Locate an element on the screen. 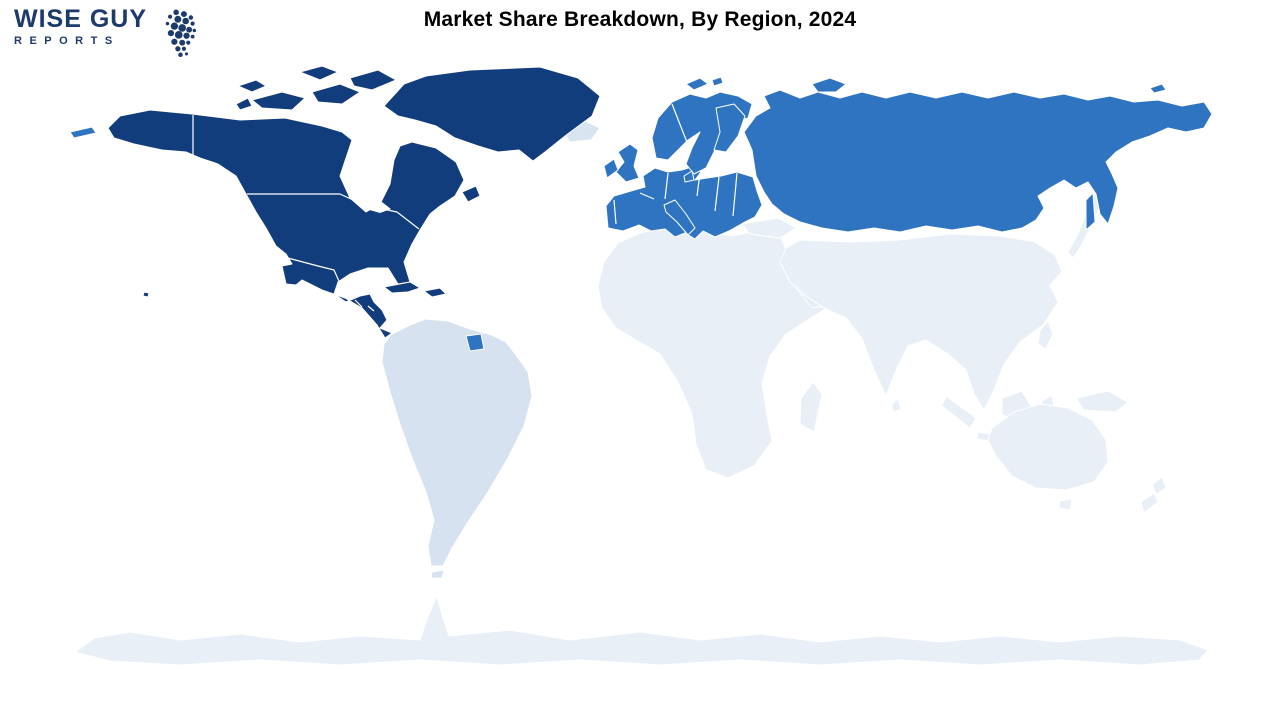 The height and width of the screenshot is (720, 1280). europe-mainland is located at coordinates (684, 202).